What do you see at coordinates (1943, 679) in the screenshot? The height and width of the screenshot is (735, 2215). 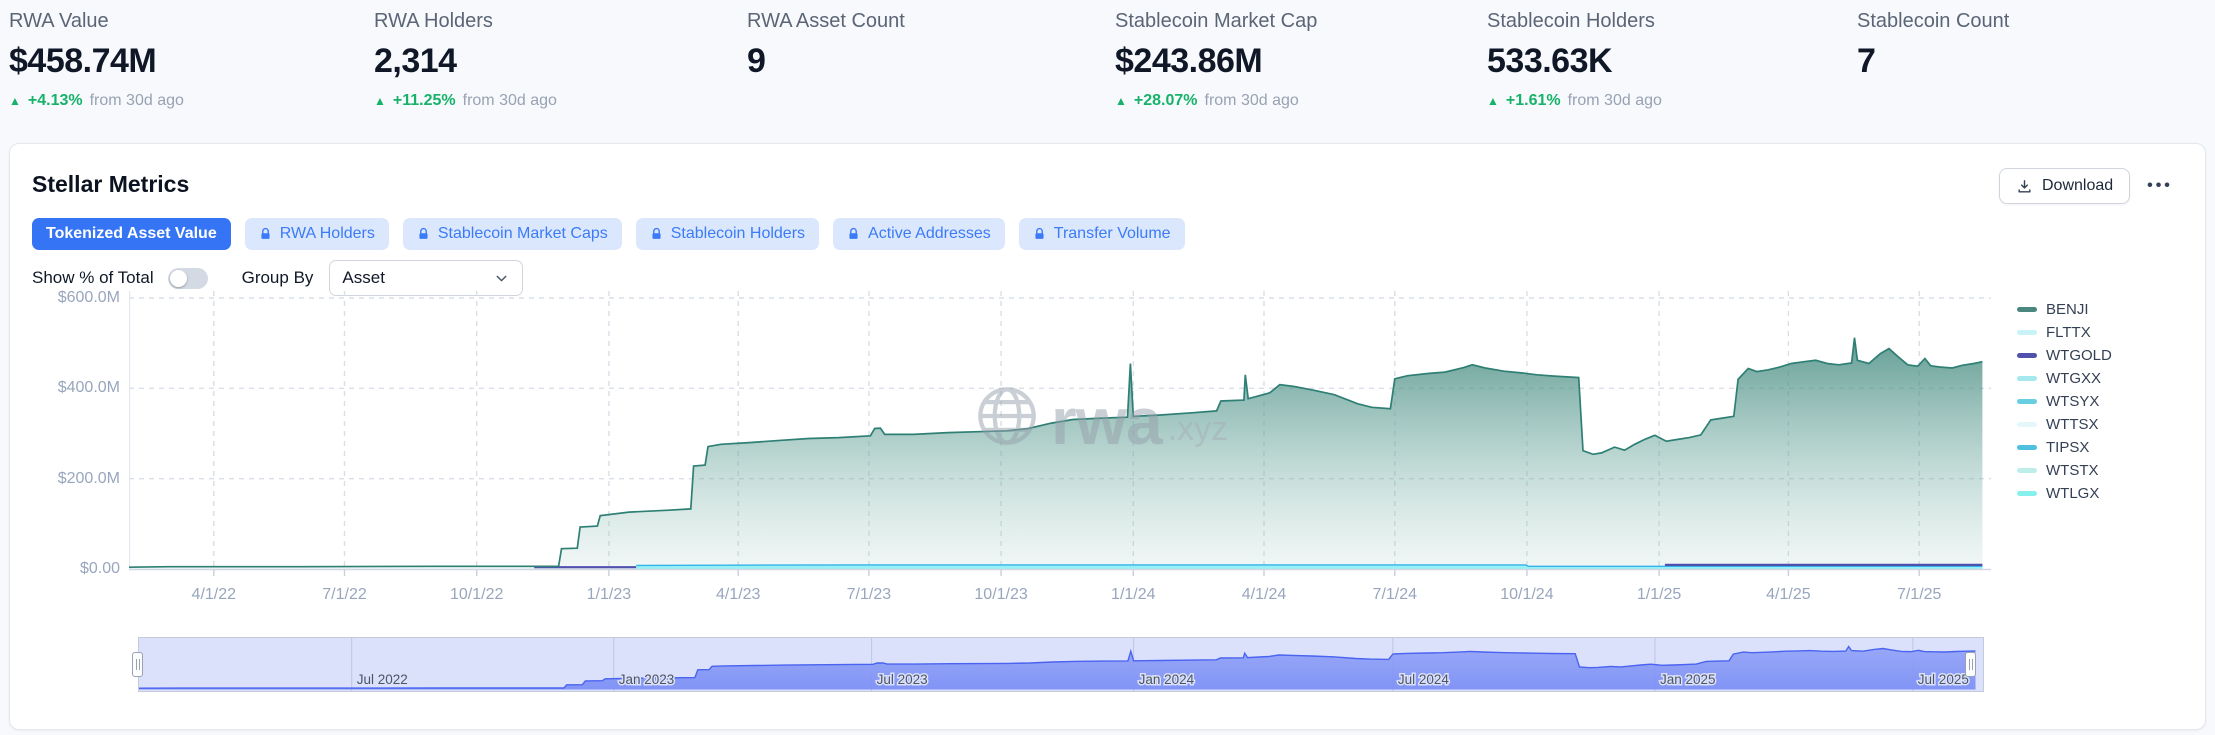 I see `svg-text: Jul 2025` at bounding box center [1943, 679].